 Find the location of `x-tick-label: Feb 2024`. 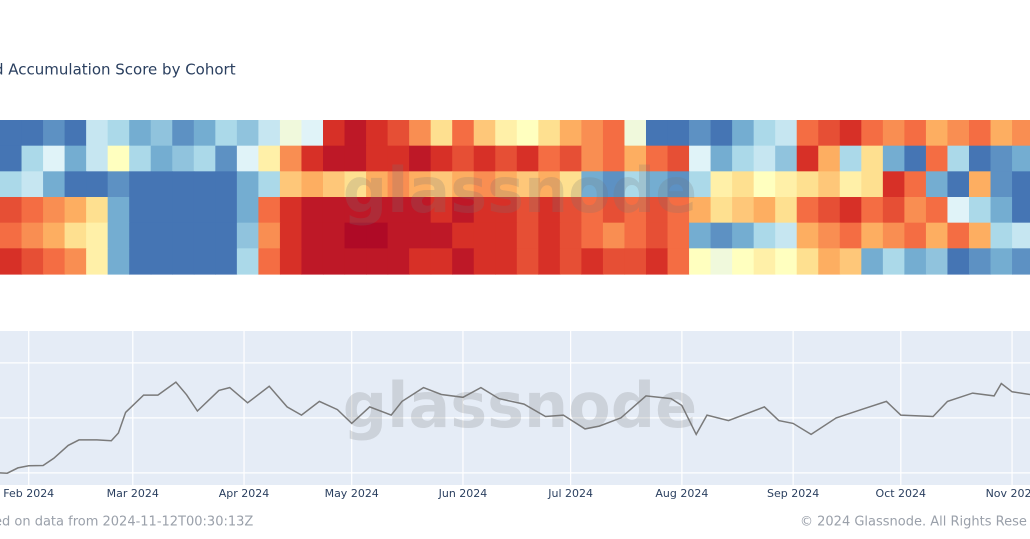

x-tick-label: Feb 2024 is located at coordinates (28, 493).